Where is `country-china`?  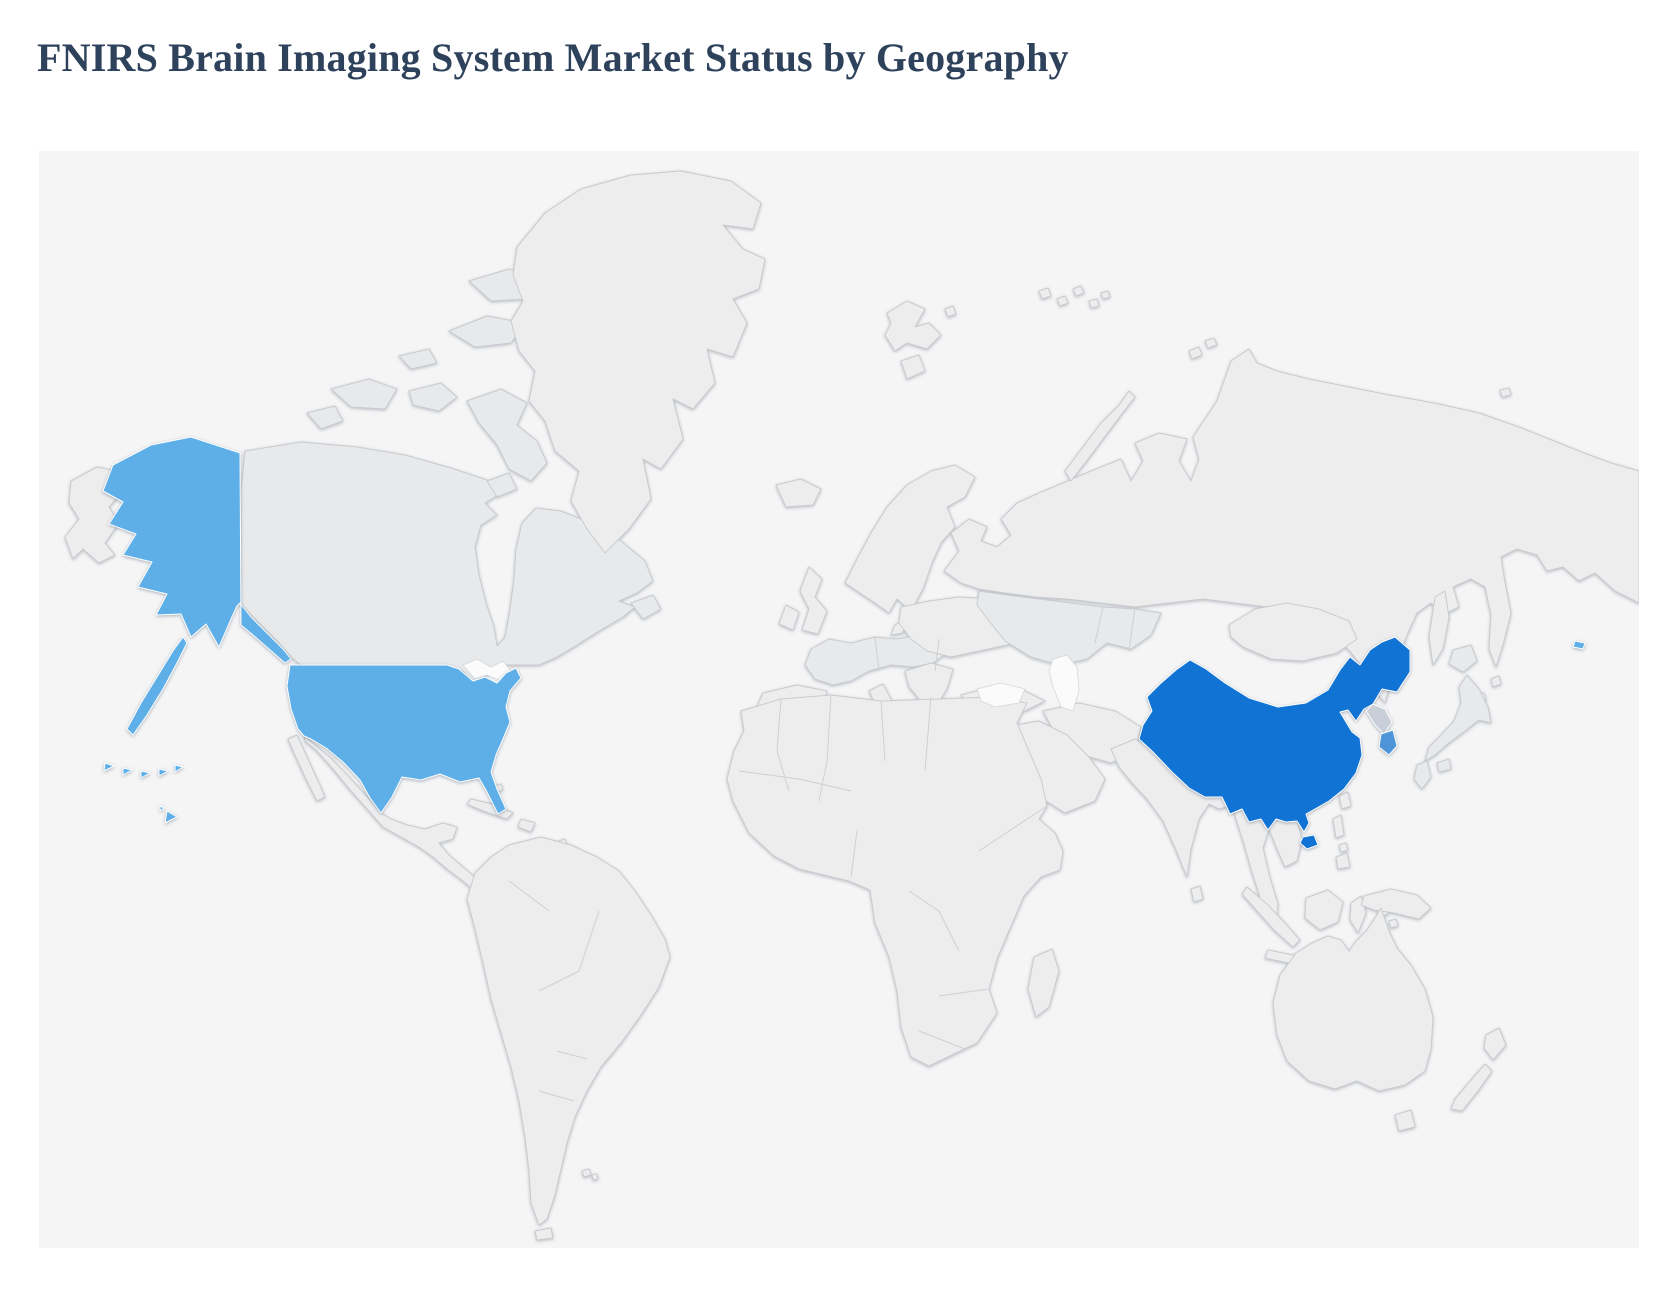
country-china is located at coordinates (1274, 743).